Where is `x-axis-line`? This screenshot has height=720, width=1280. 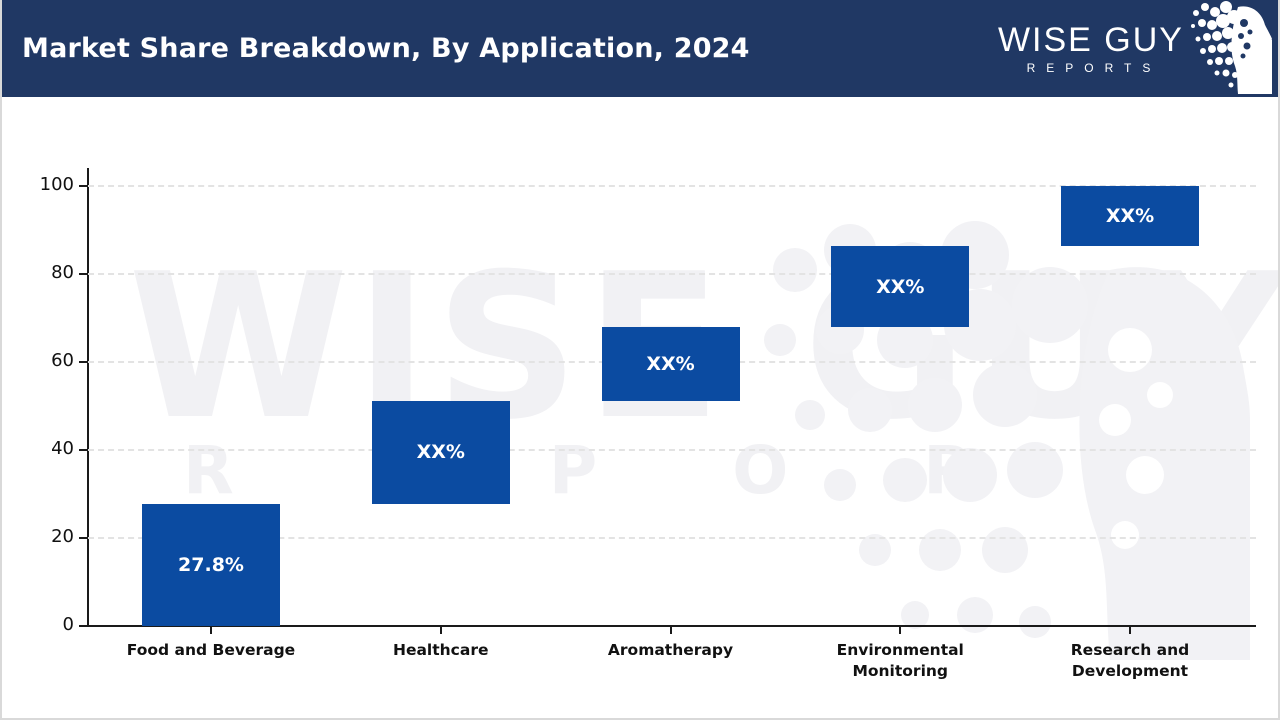 x-axis-line is located at coordinates (671, 626).